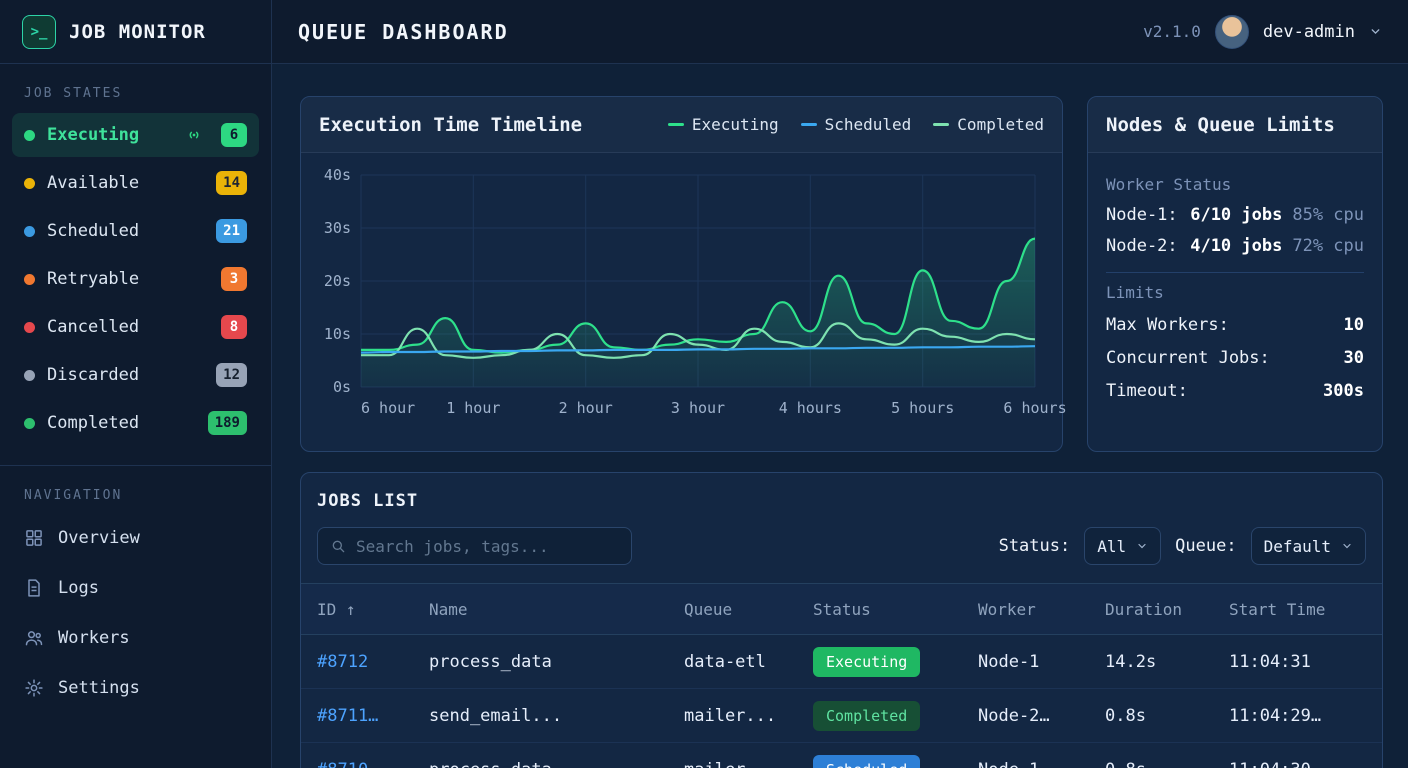  What do you see at coordinates (1172, 31) in the screenshot?
I see `version-label: v2.1.0` at bounding box center [1172, 31].